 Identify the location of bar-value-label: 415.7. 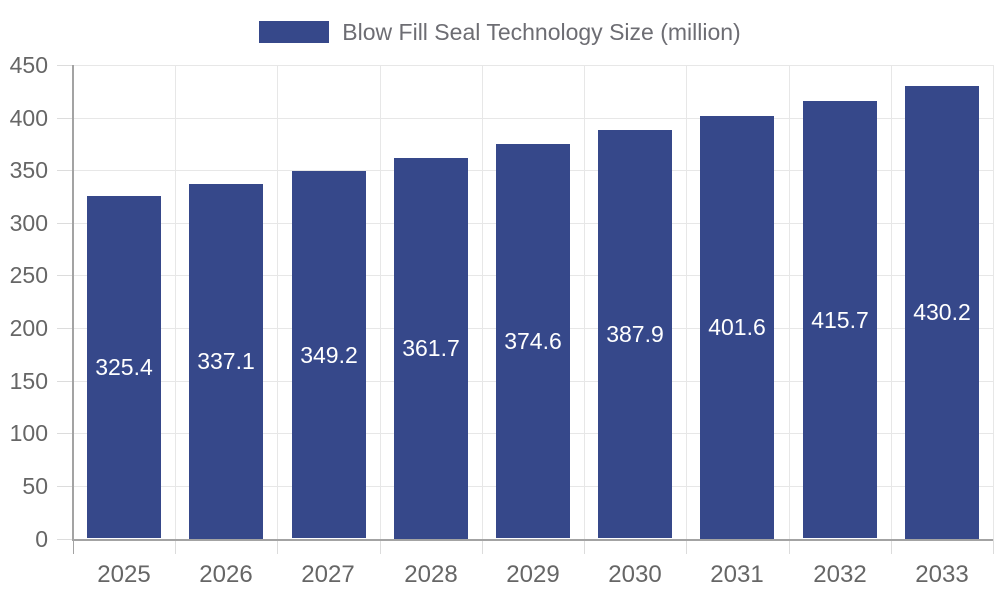
(840, 320).